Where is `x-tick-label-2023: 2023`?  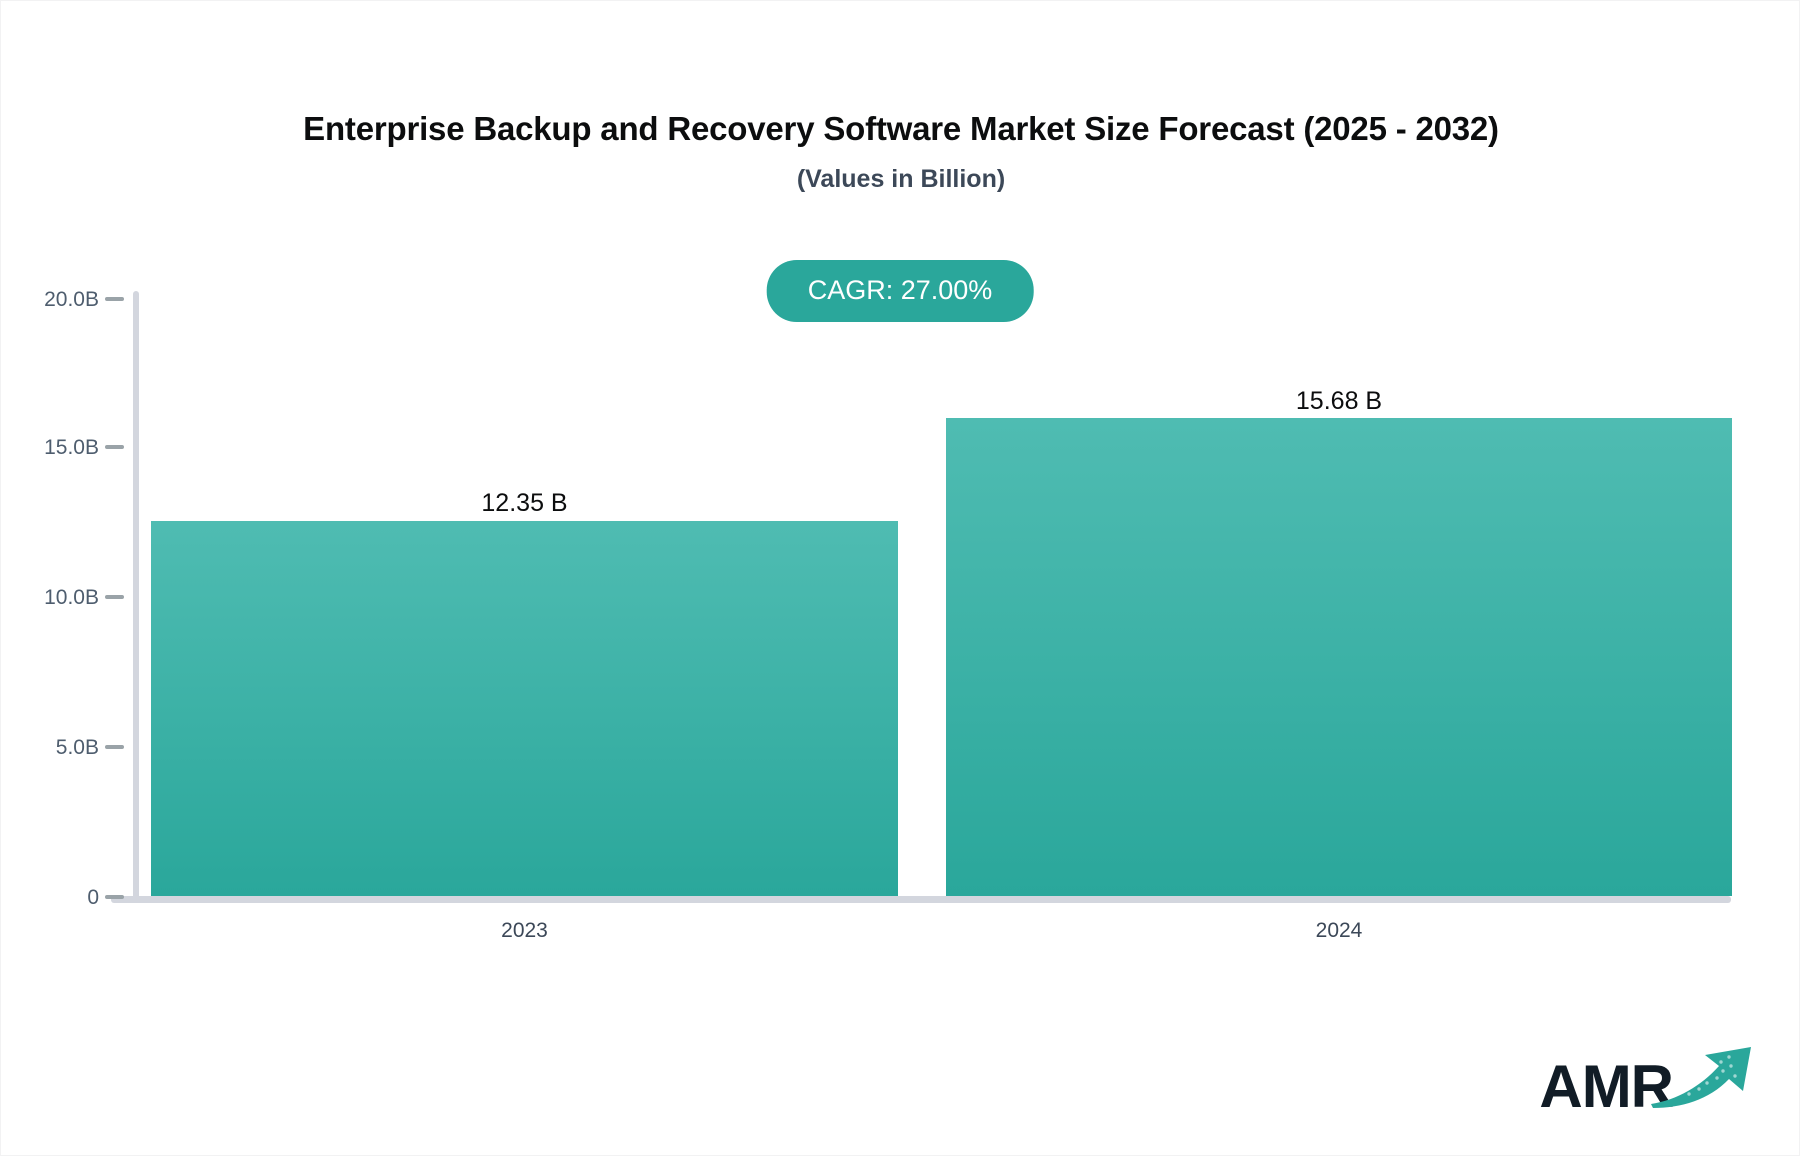 x-tick-label-2023: 2023 is located at coordinates (524, 930).